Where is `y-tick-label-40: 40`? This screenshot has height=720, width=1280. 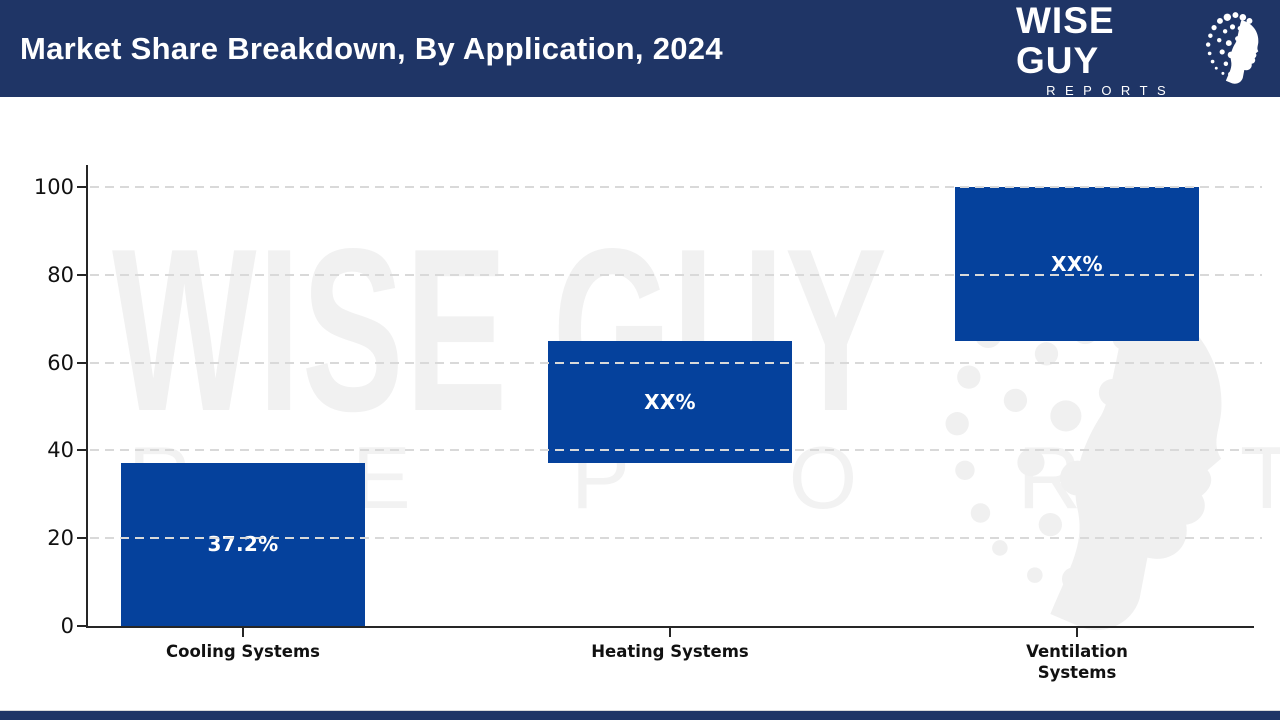 y-tick-label-40: 40 is located at coordinates (60, 450).